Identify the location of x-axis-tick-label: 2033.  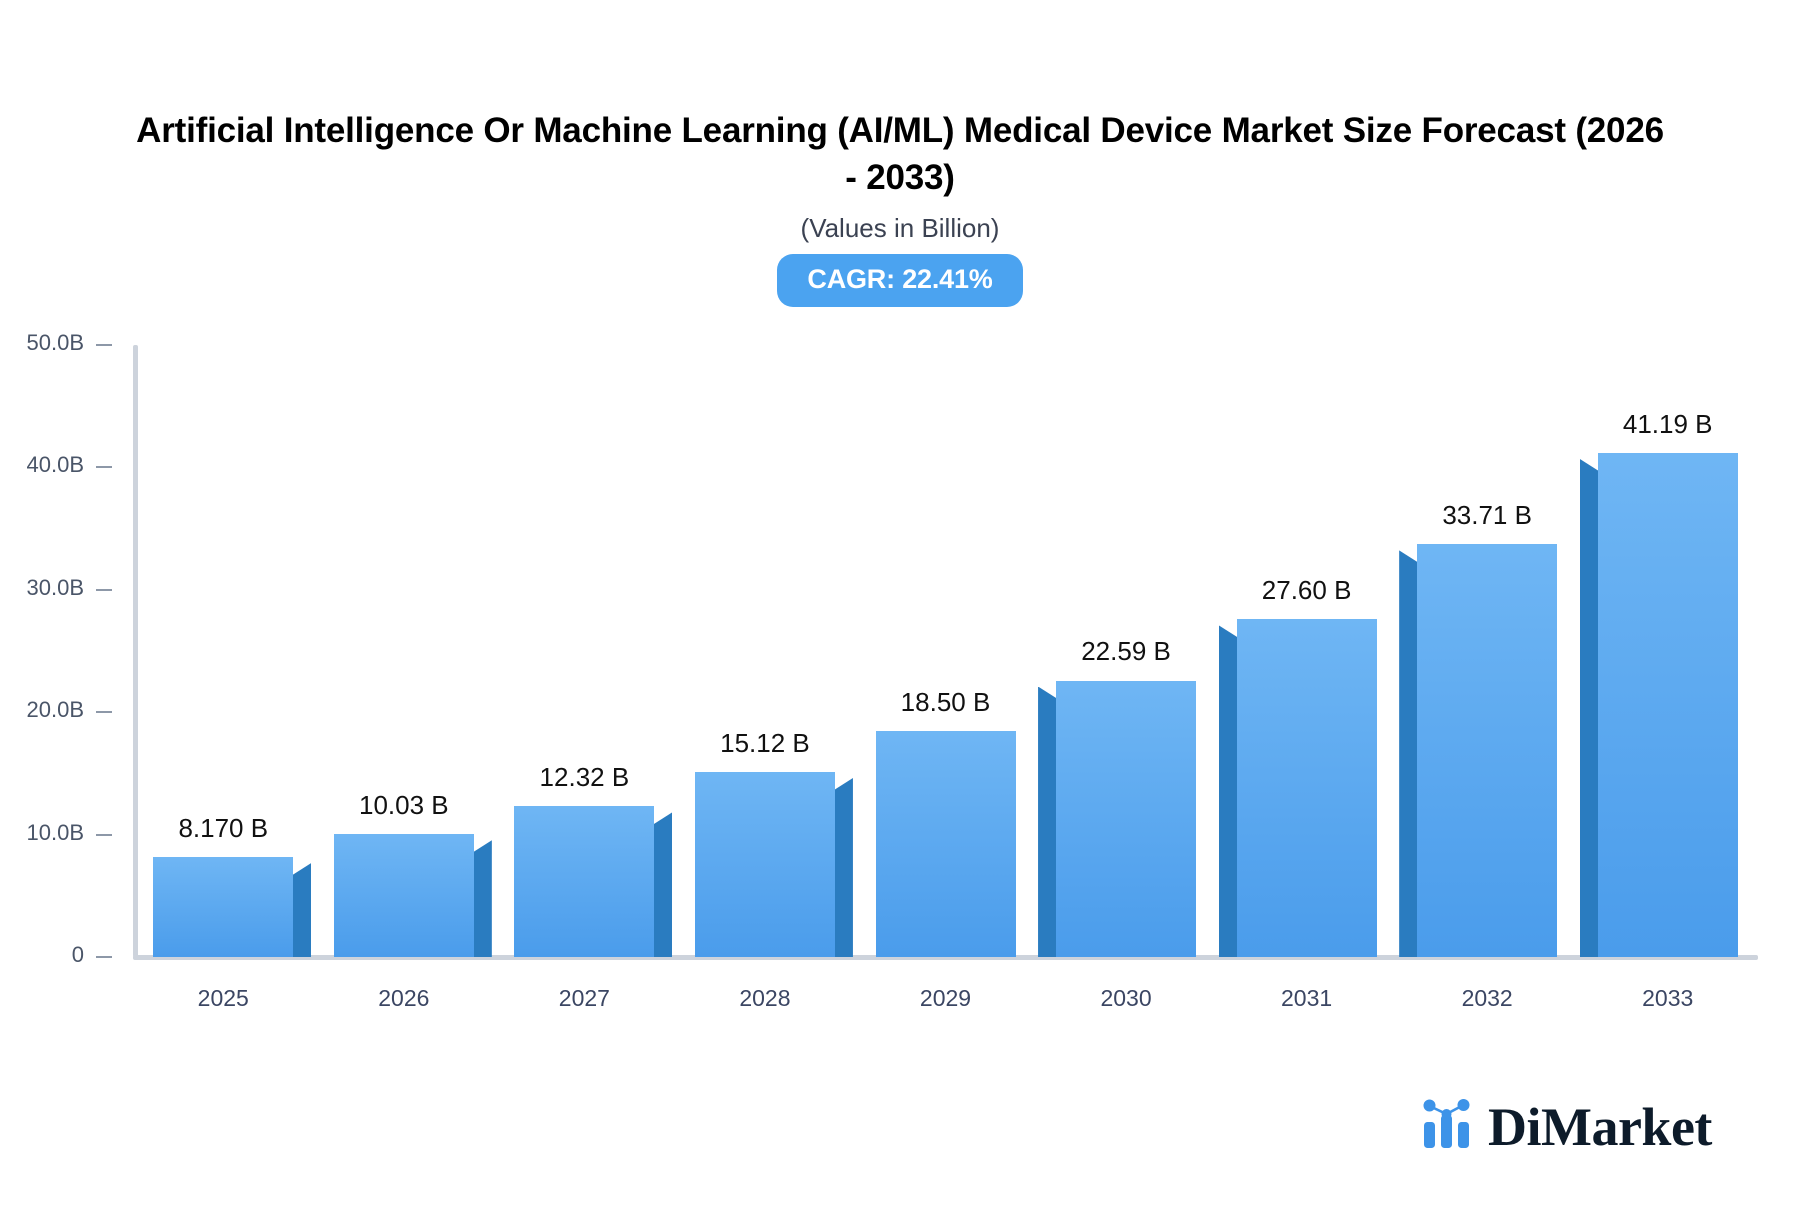
(1668, 998).